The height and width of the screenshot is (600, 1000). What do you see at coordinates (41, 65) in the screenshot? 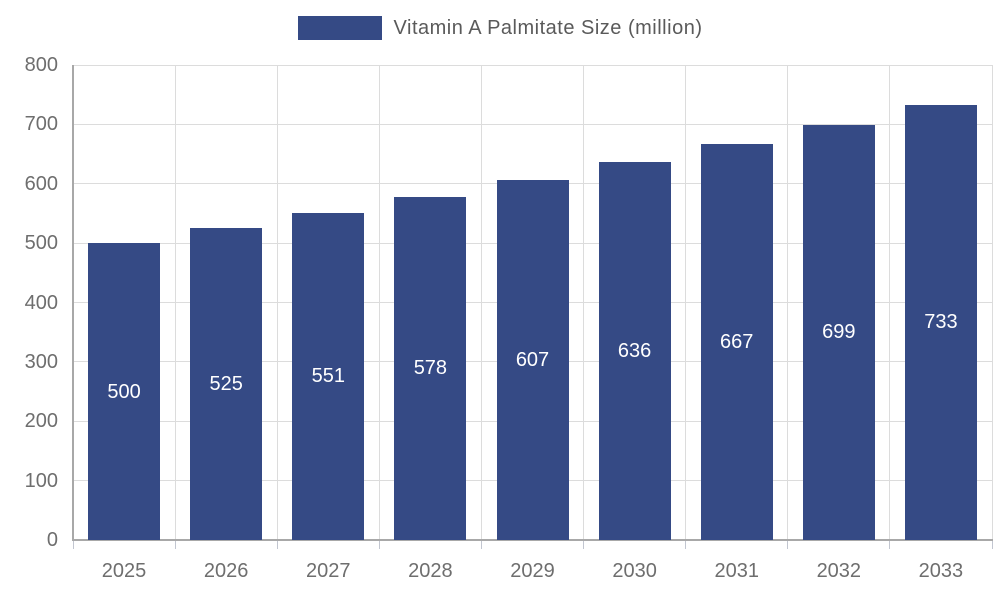
I see `y-tick-label: 800` at bounding box center [41, 65].